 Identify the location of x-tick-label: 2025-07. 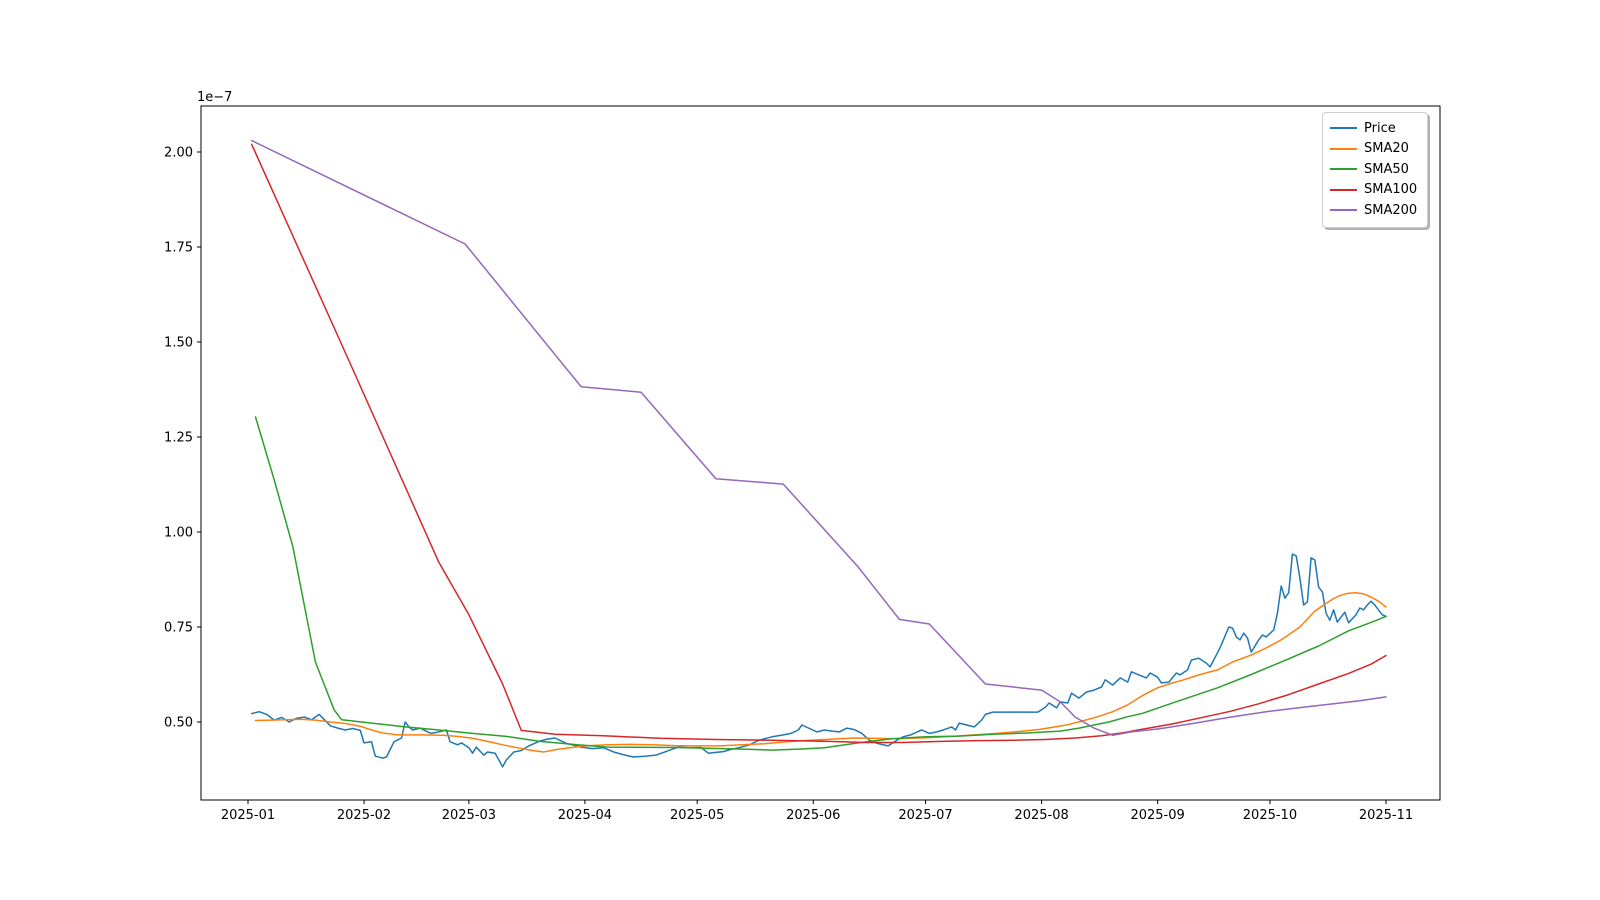
(925, 815).